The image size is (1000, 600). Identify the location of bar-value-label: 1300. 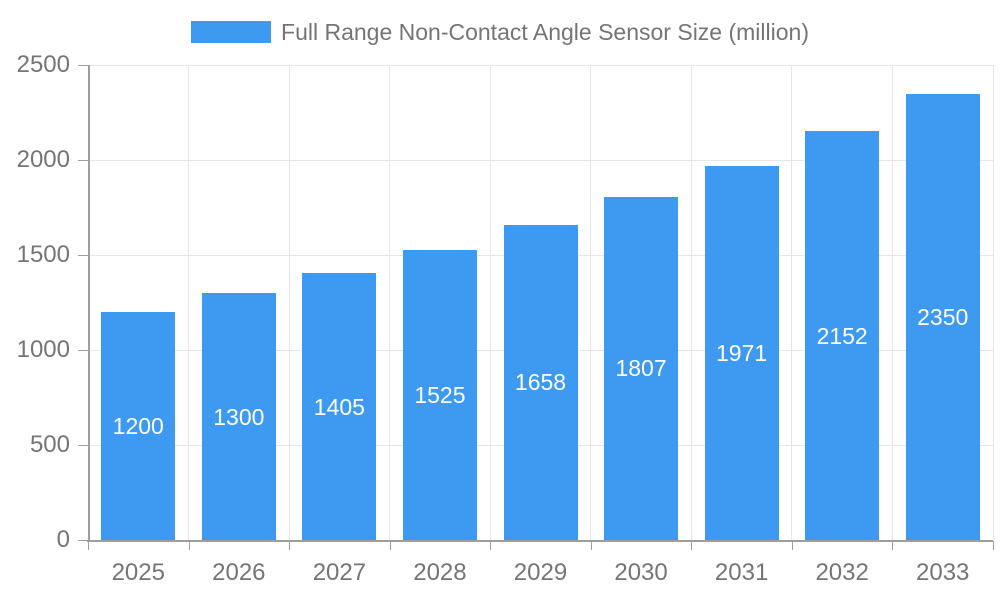
(239, 416).